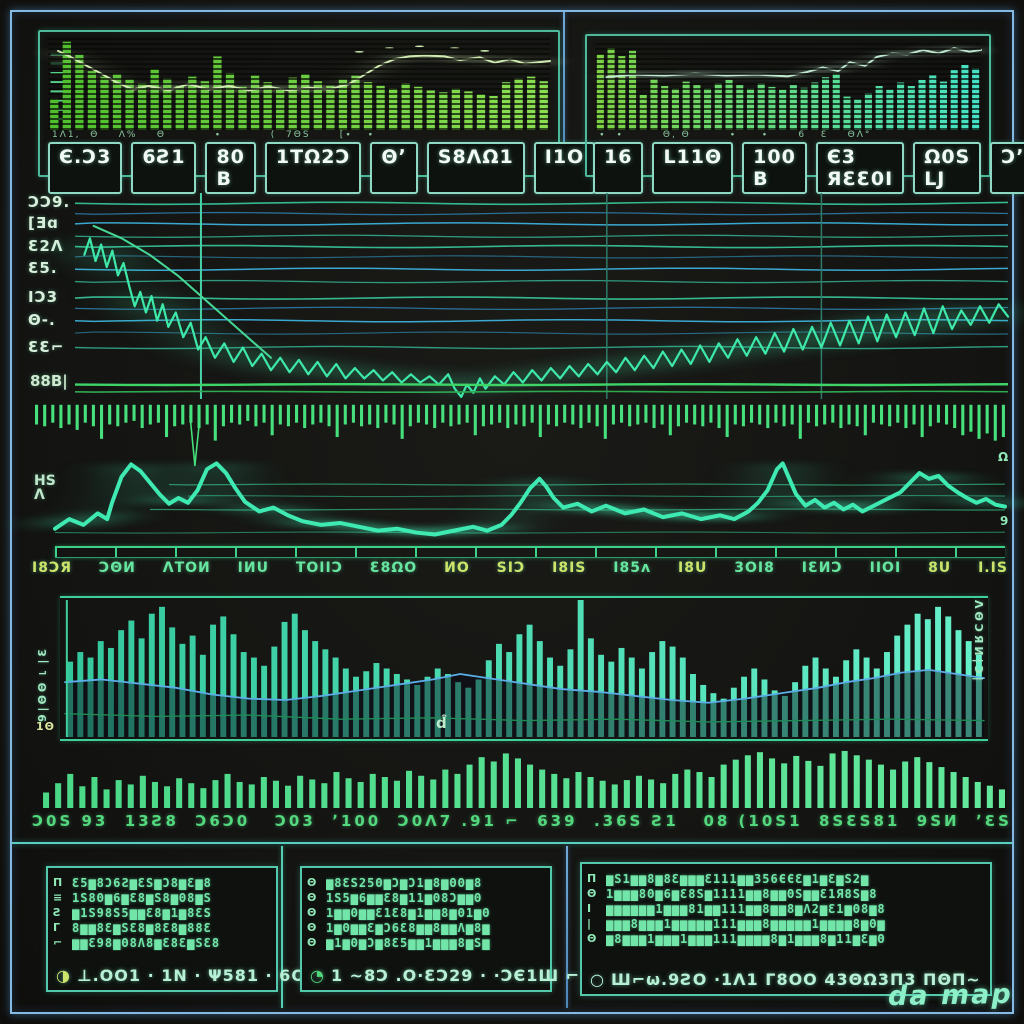  I want to click on value-badge: Є.Ɔ3, so click(85, 168).